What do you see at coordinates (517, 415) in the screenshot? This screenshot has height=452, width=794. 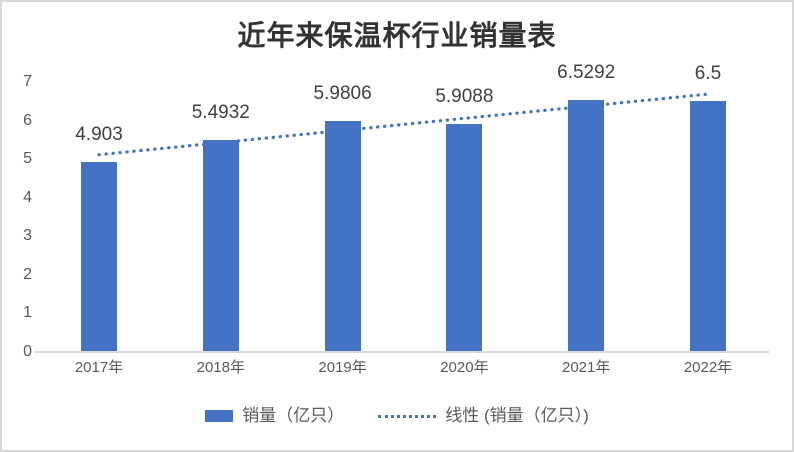 I see `legend-label-trendline: 线性 (销量（亿只）)` at bounding box center [517, 415].